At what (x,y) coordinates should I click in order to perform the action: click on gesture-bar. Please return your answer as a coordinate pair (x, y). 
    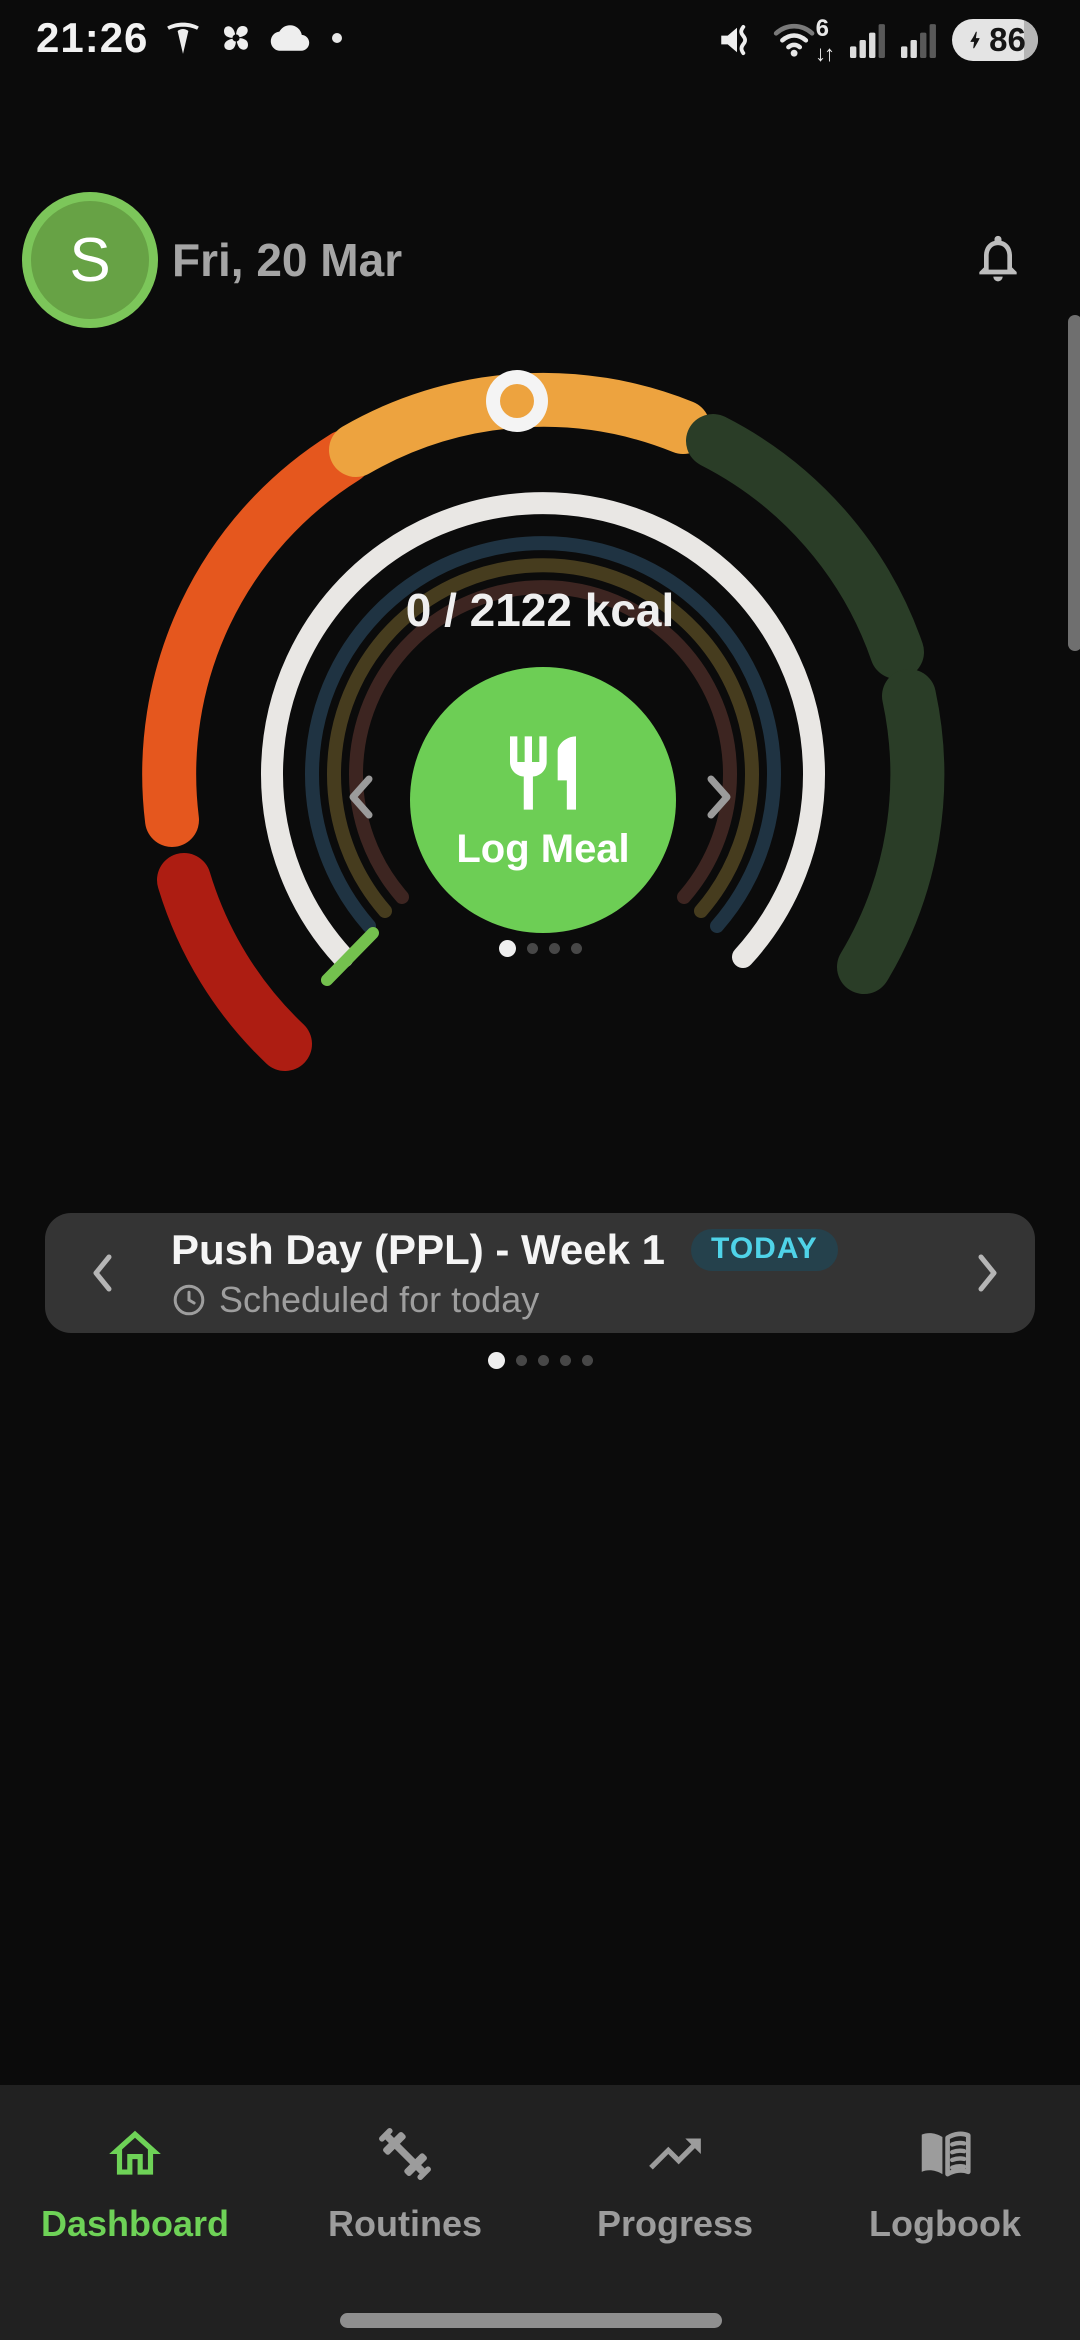
    Looking at the image, I should click on (531, 2320).